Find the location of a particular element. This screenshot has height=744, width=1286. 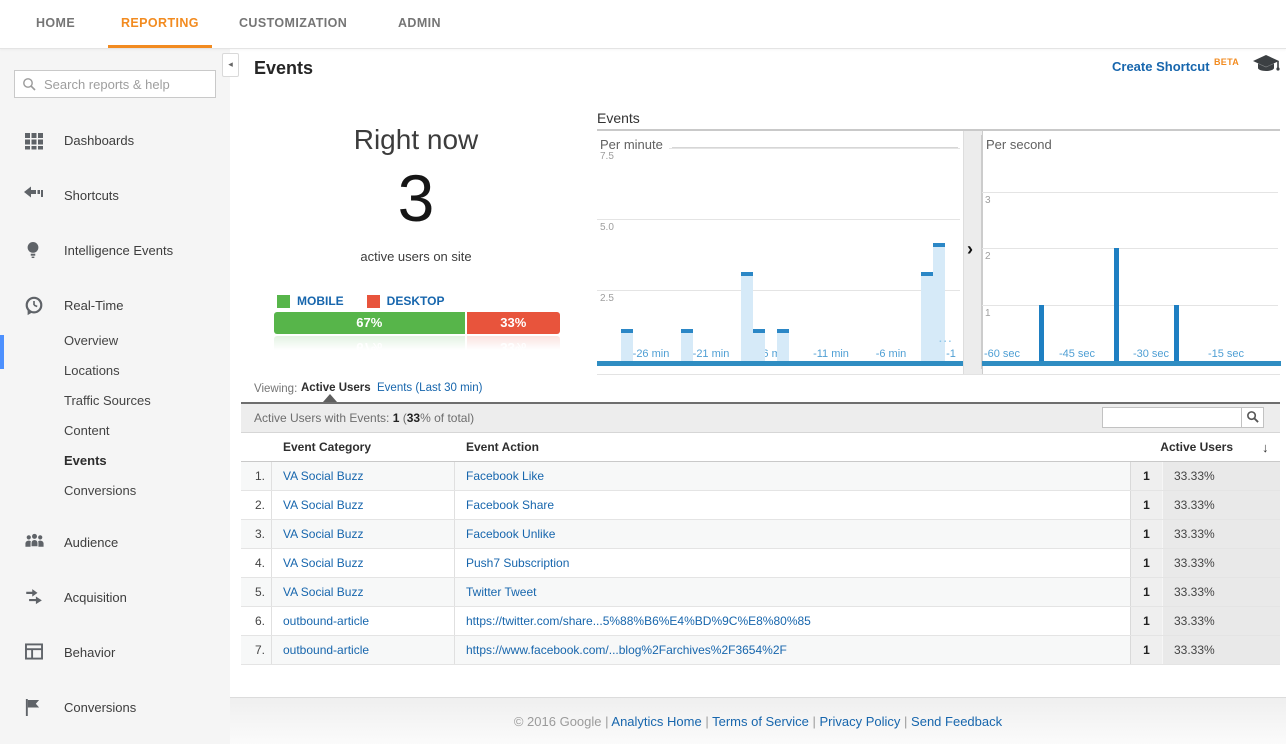

real-time-icon is located at coordinates (34, 306).